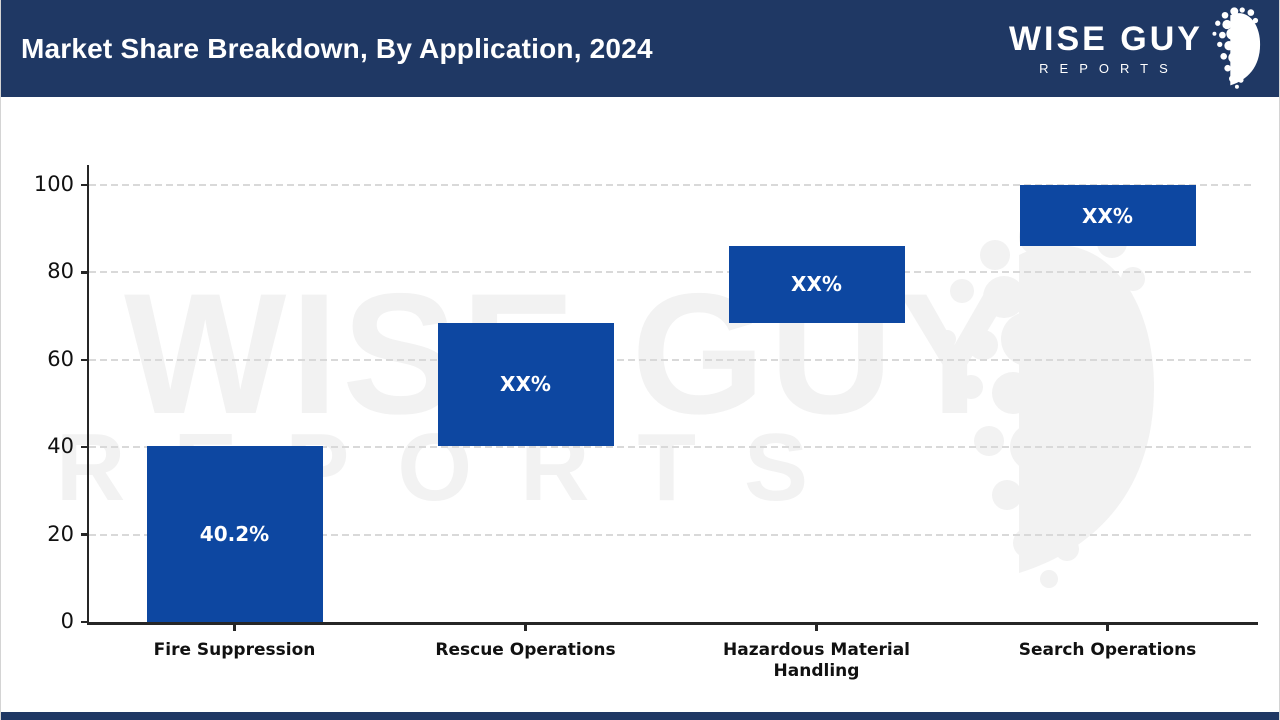 The image size is (1280, 720). Describe the element at coordinates (640, 716) in the screenshot. I see `footer-bar` at that location.